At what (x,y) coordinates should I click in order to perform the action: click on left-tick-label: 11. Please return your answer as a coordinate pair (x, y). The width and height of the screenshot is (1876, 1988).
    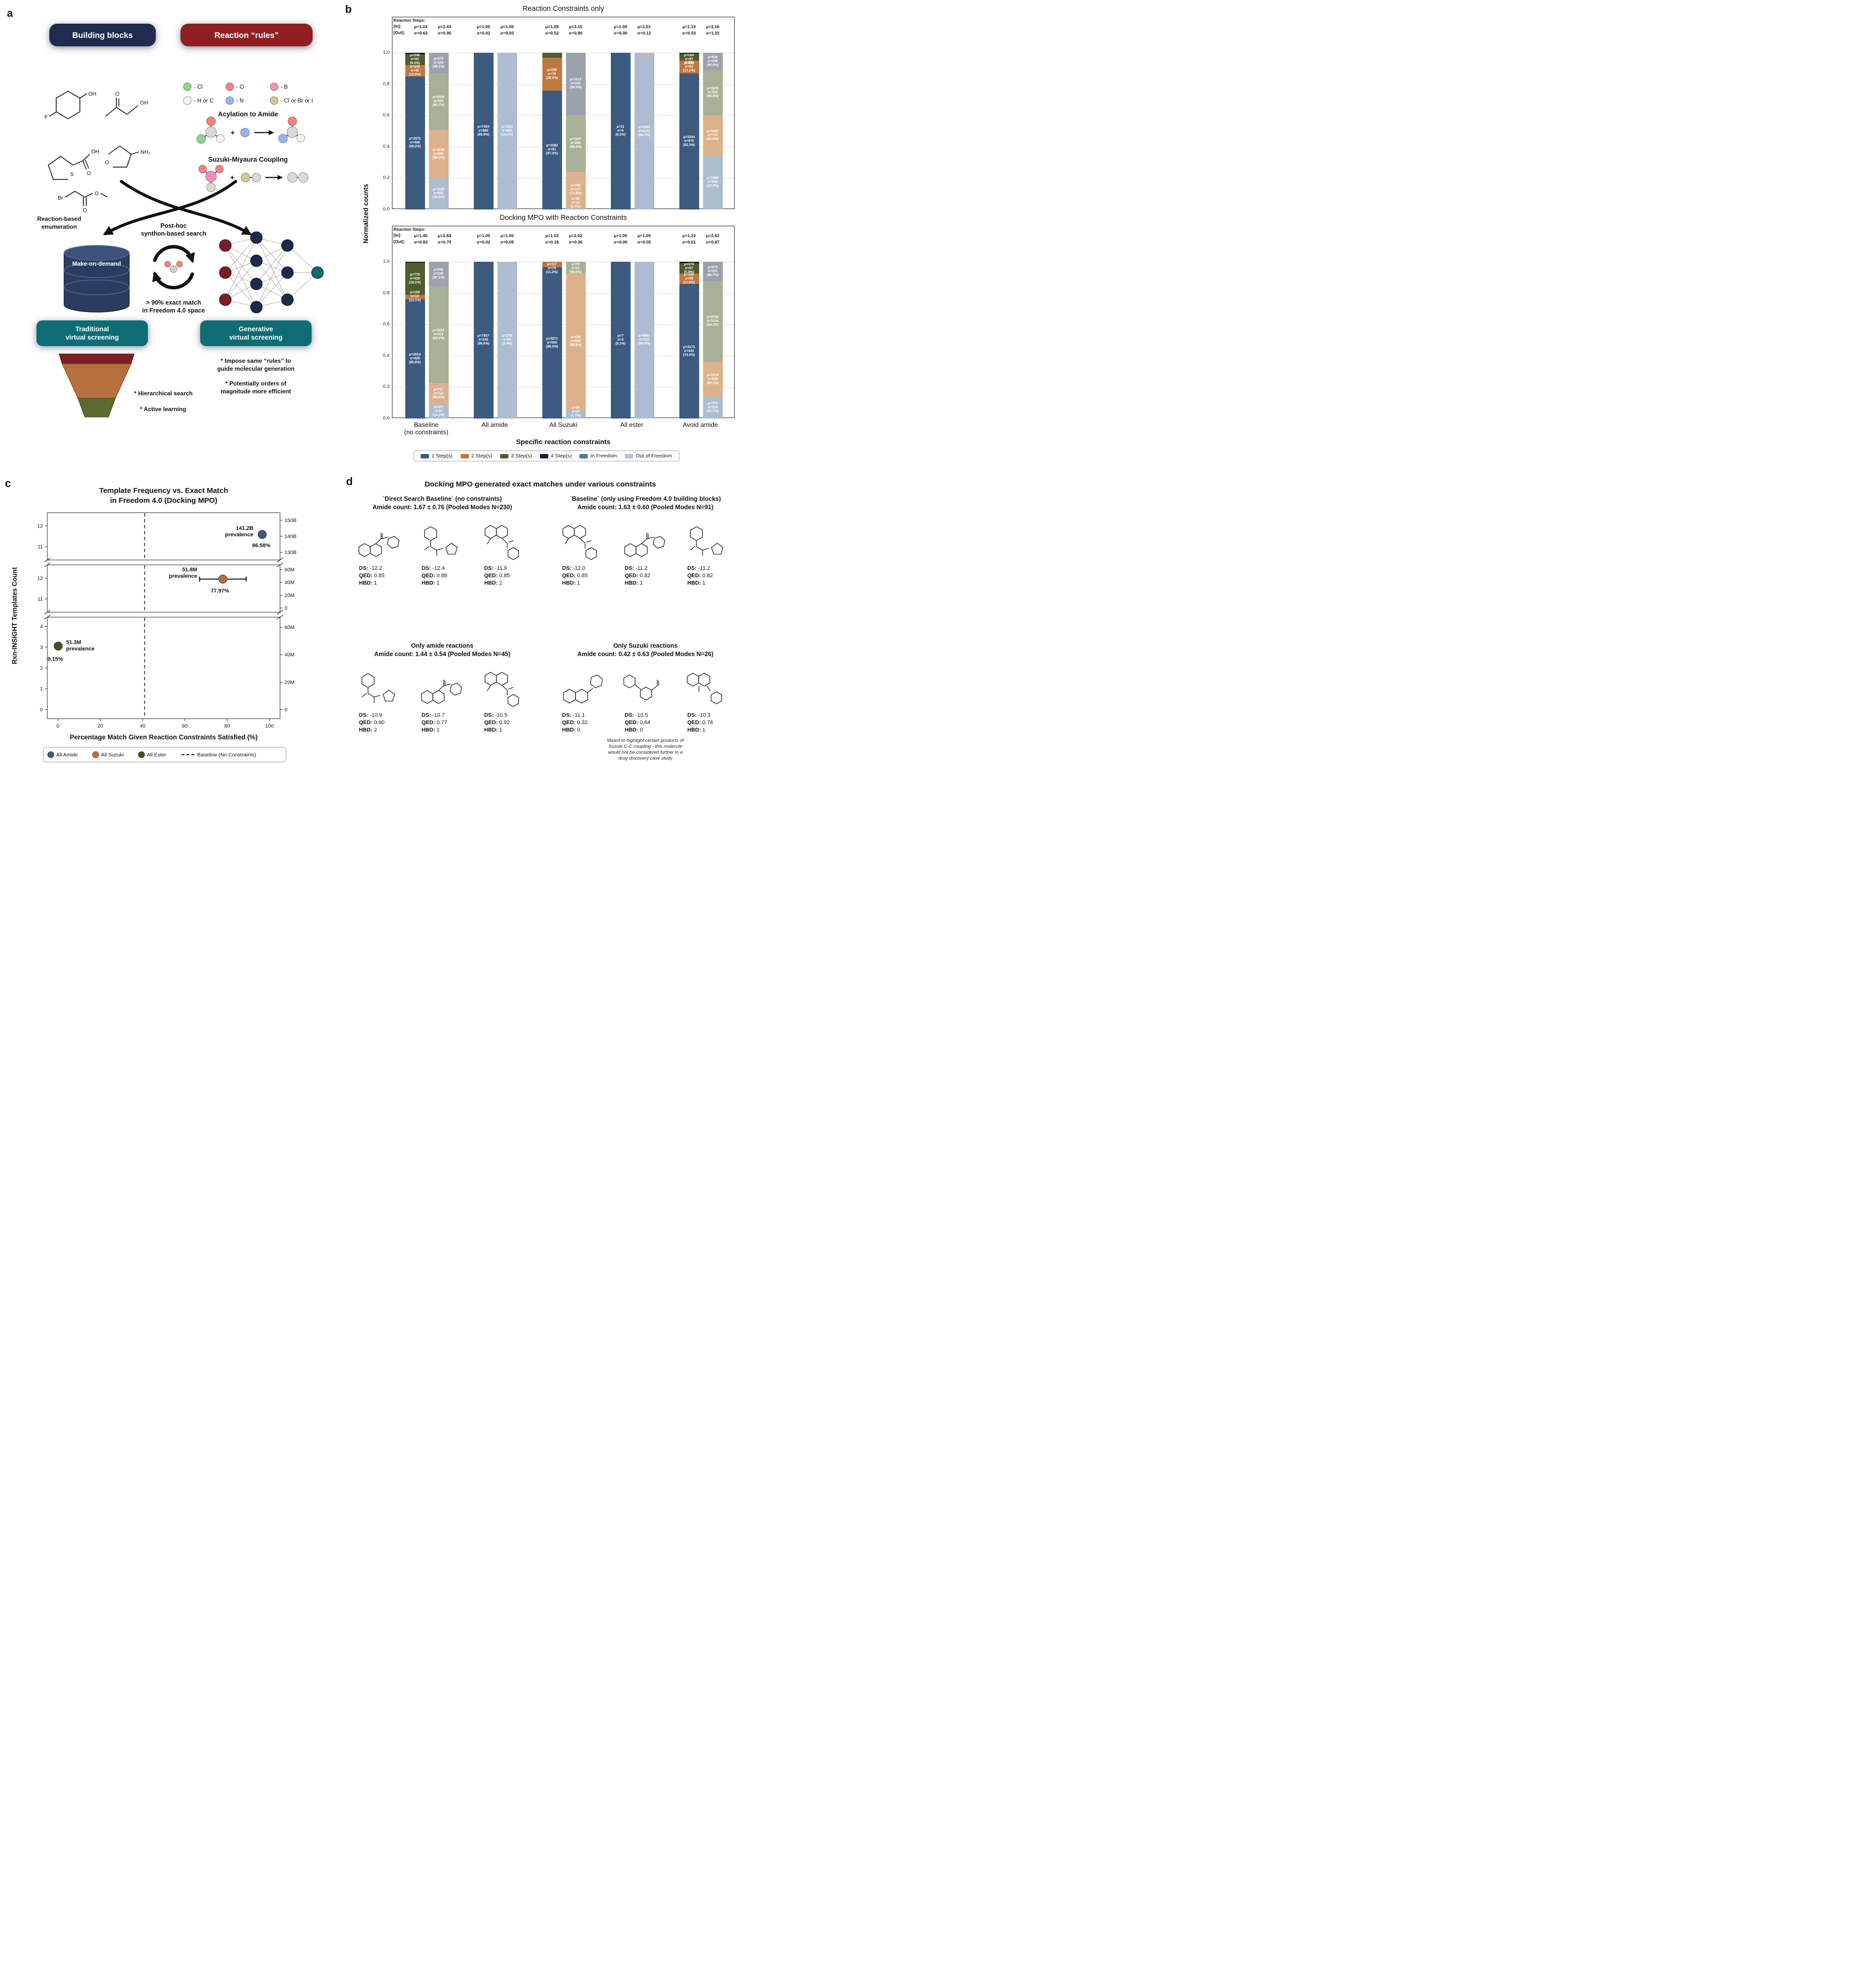
    Looking at the image, I should click on (40, 599).